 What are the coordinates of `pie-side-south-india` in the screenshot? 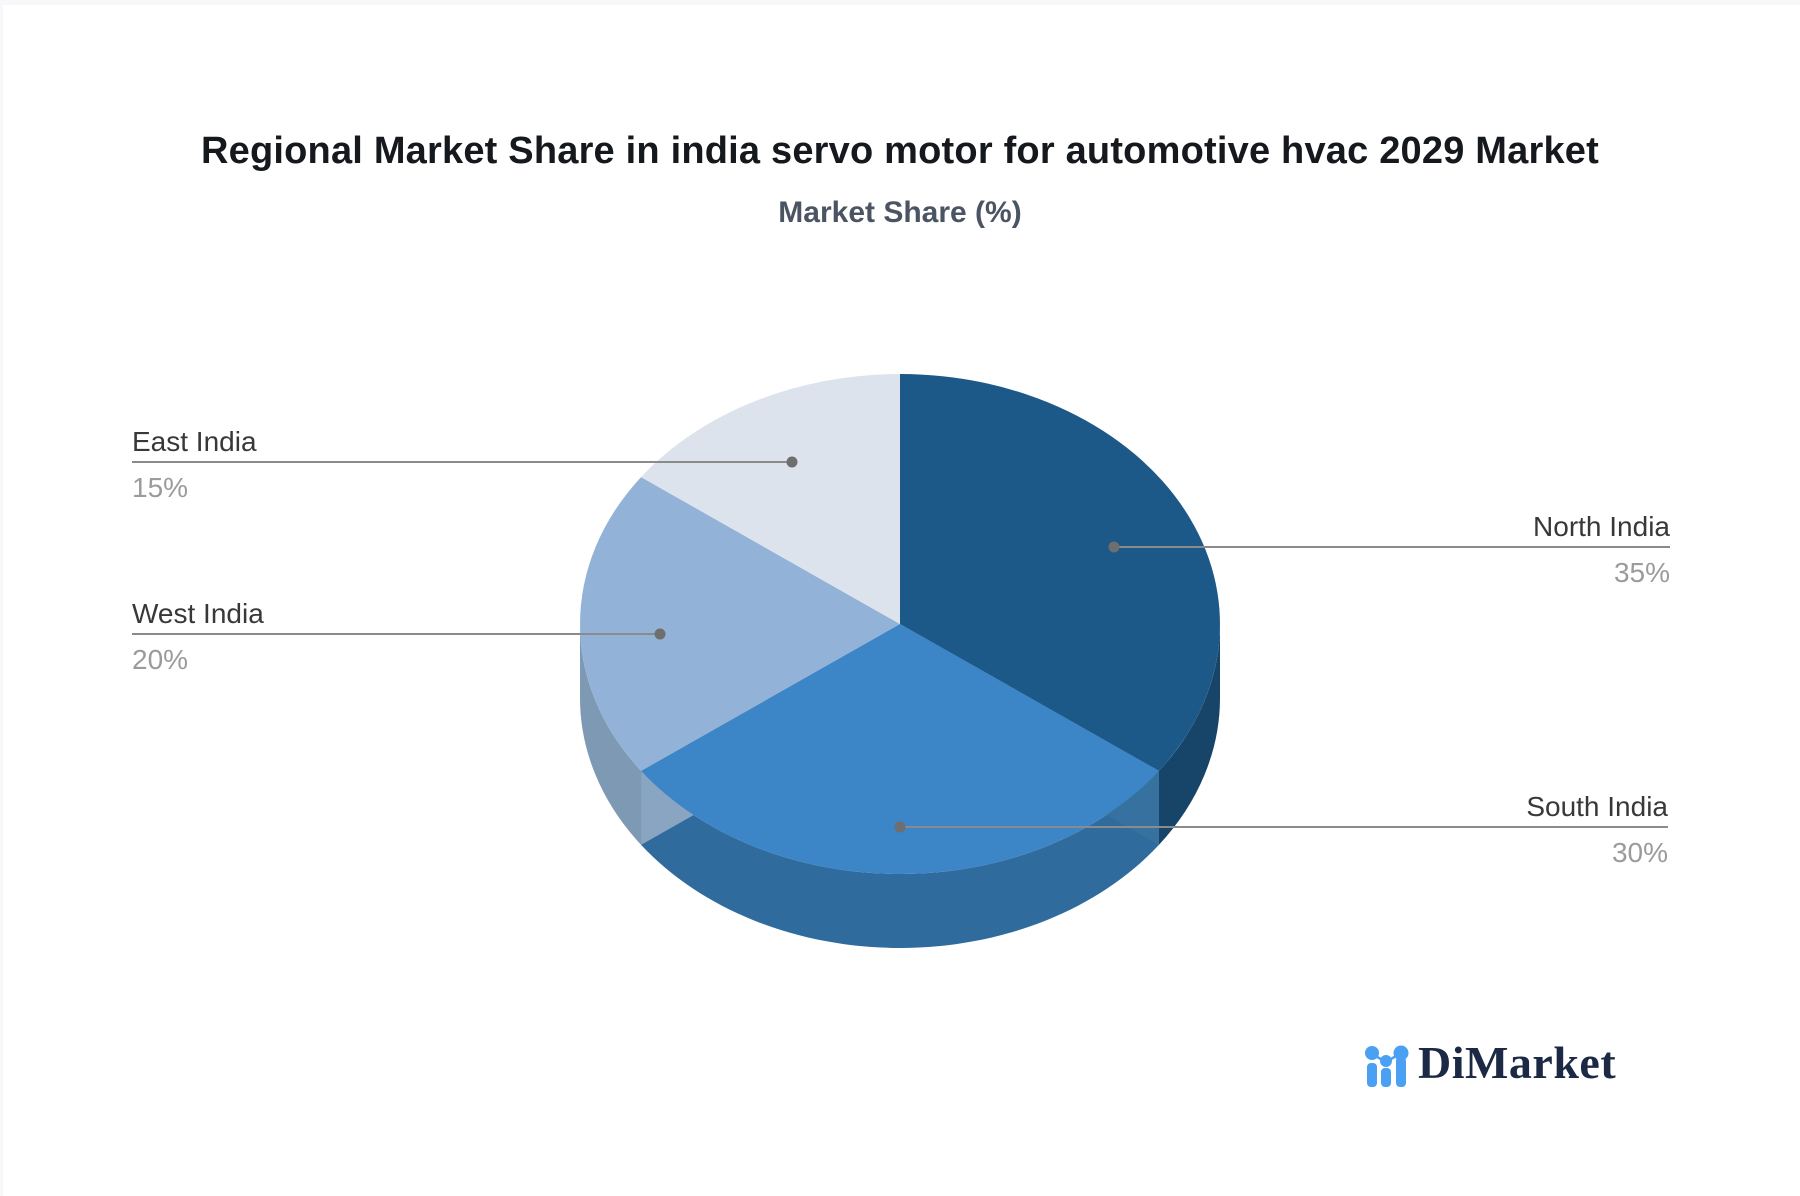 It's located at (900, 859).